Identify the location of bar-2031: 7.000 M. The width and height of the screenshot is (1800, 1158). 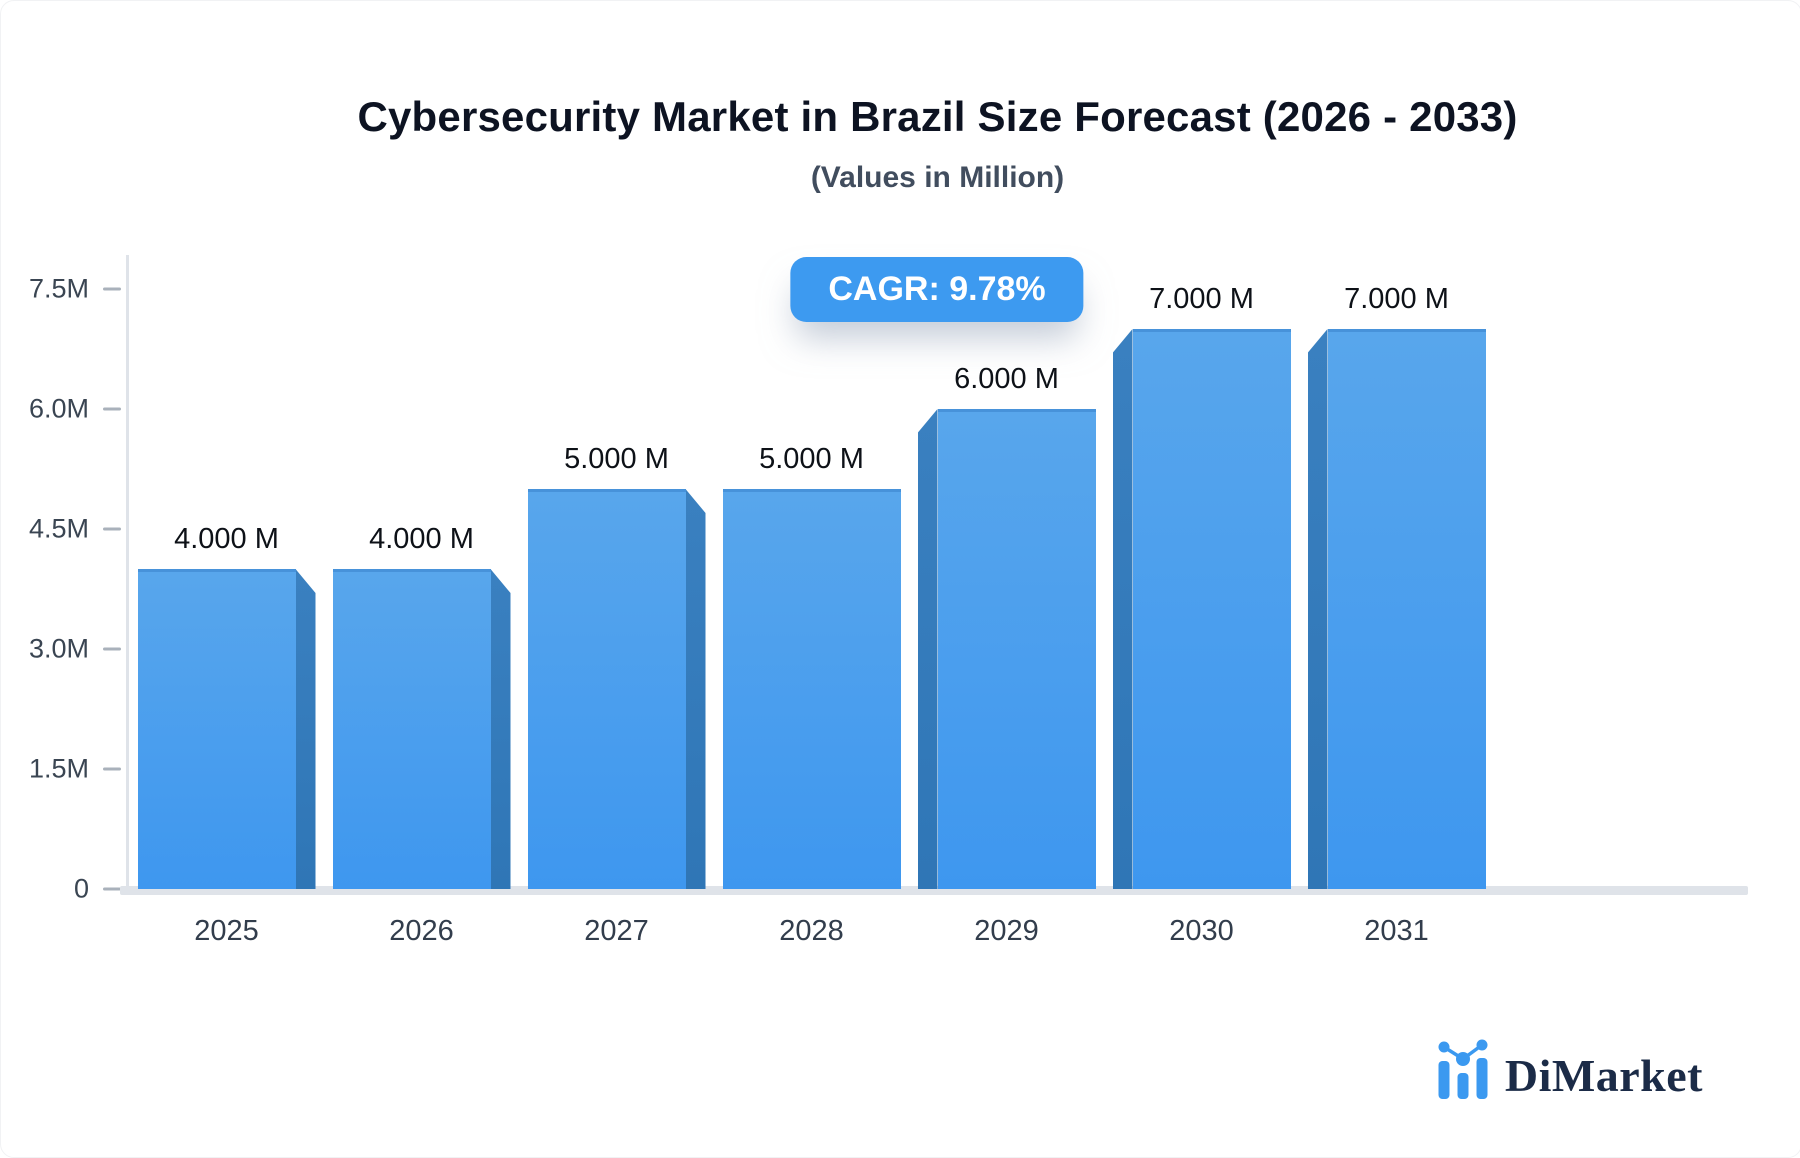
(1396, 586).